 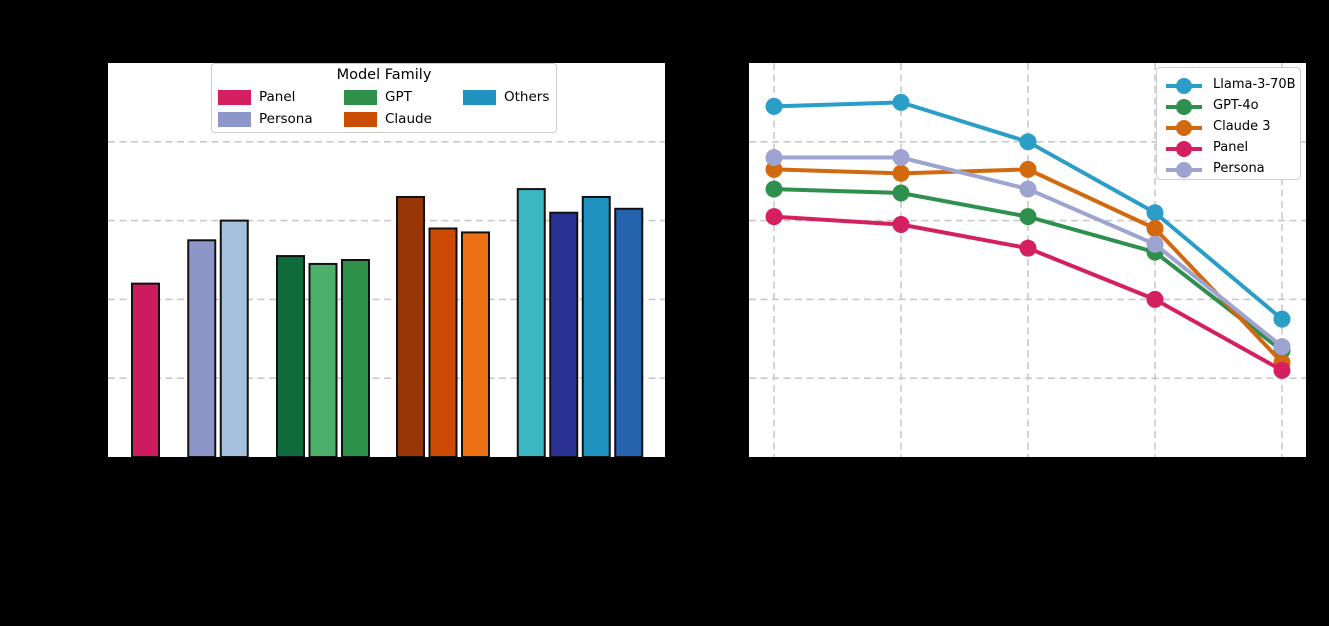 I want to click on legend-marker-llama-3-70b, so click(x=1184, y=85).